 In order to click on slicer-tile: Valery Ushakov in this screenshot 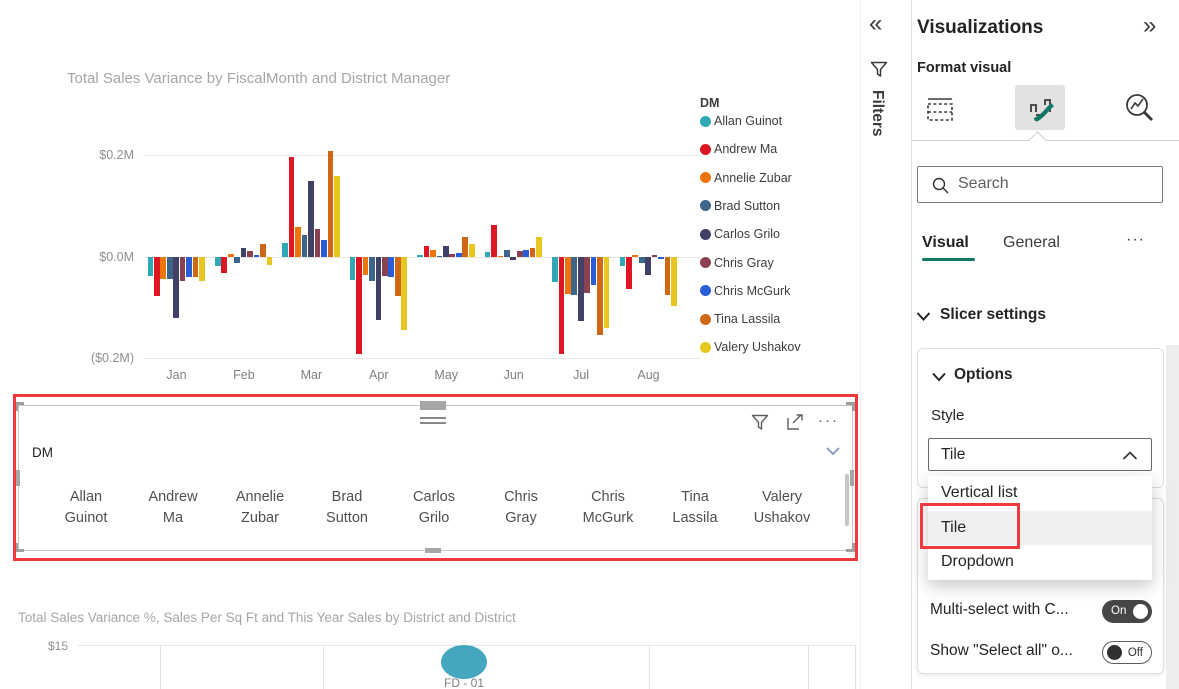, I will do `click(782, 507)`.